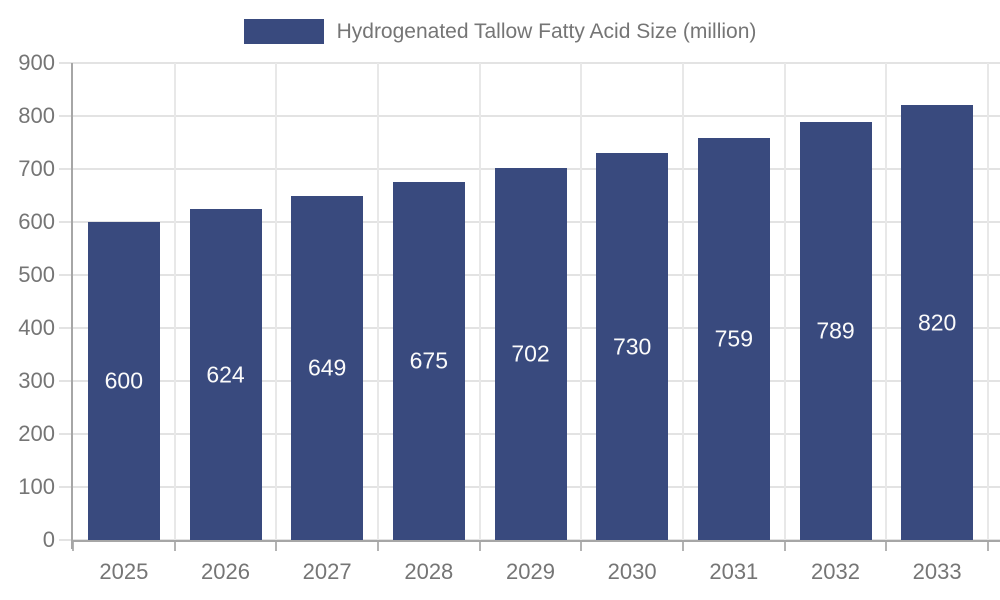 The width and height of the screenshot is (1000, 600). I want to click on bar-value-label: 820, so click(937, 322).